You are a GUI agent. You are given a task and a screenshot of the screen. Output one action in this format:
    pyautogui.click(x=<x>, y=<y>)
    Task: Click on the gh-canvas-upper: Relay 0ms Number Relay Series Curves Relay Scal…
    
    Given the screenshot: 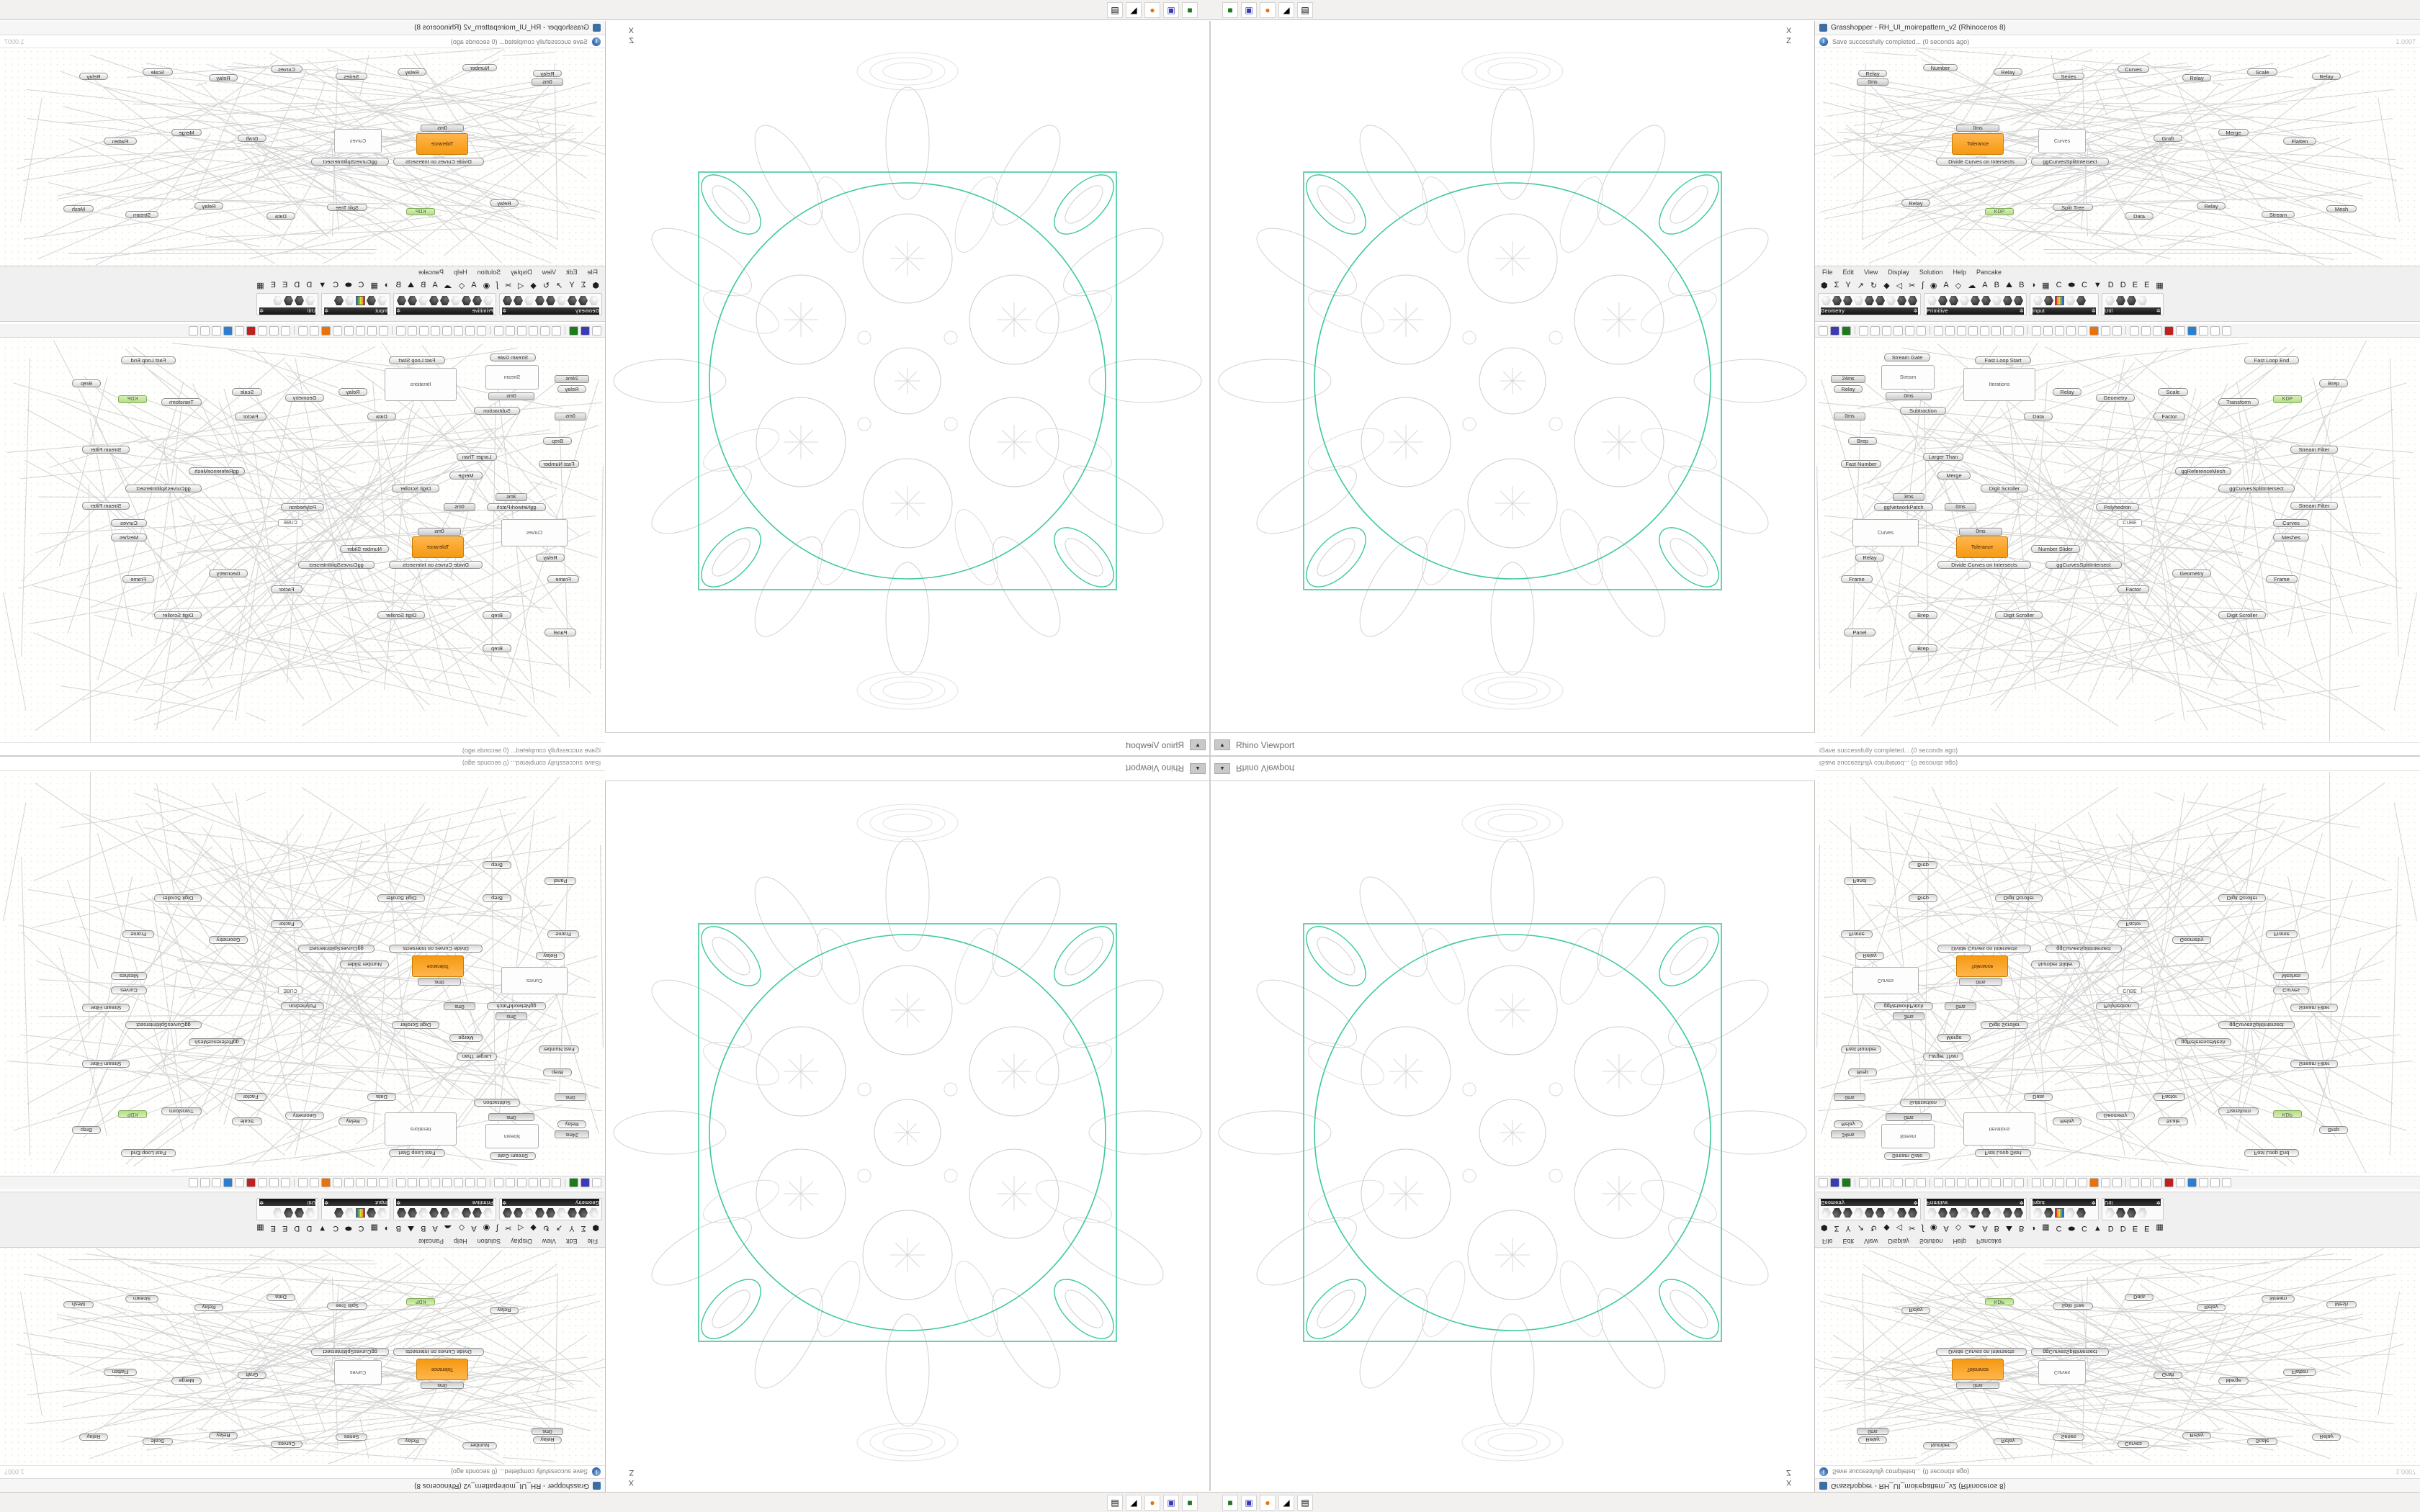 What is the action you would take?
    pyautogui.click(x=302, y=1356)
    